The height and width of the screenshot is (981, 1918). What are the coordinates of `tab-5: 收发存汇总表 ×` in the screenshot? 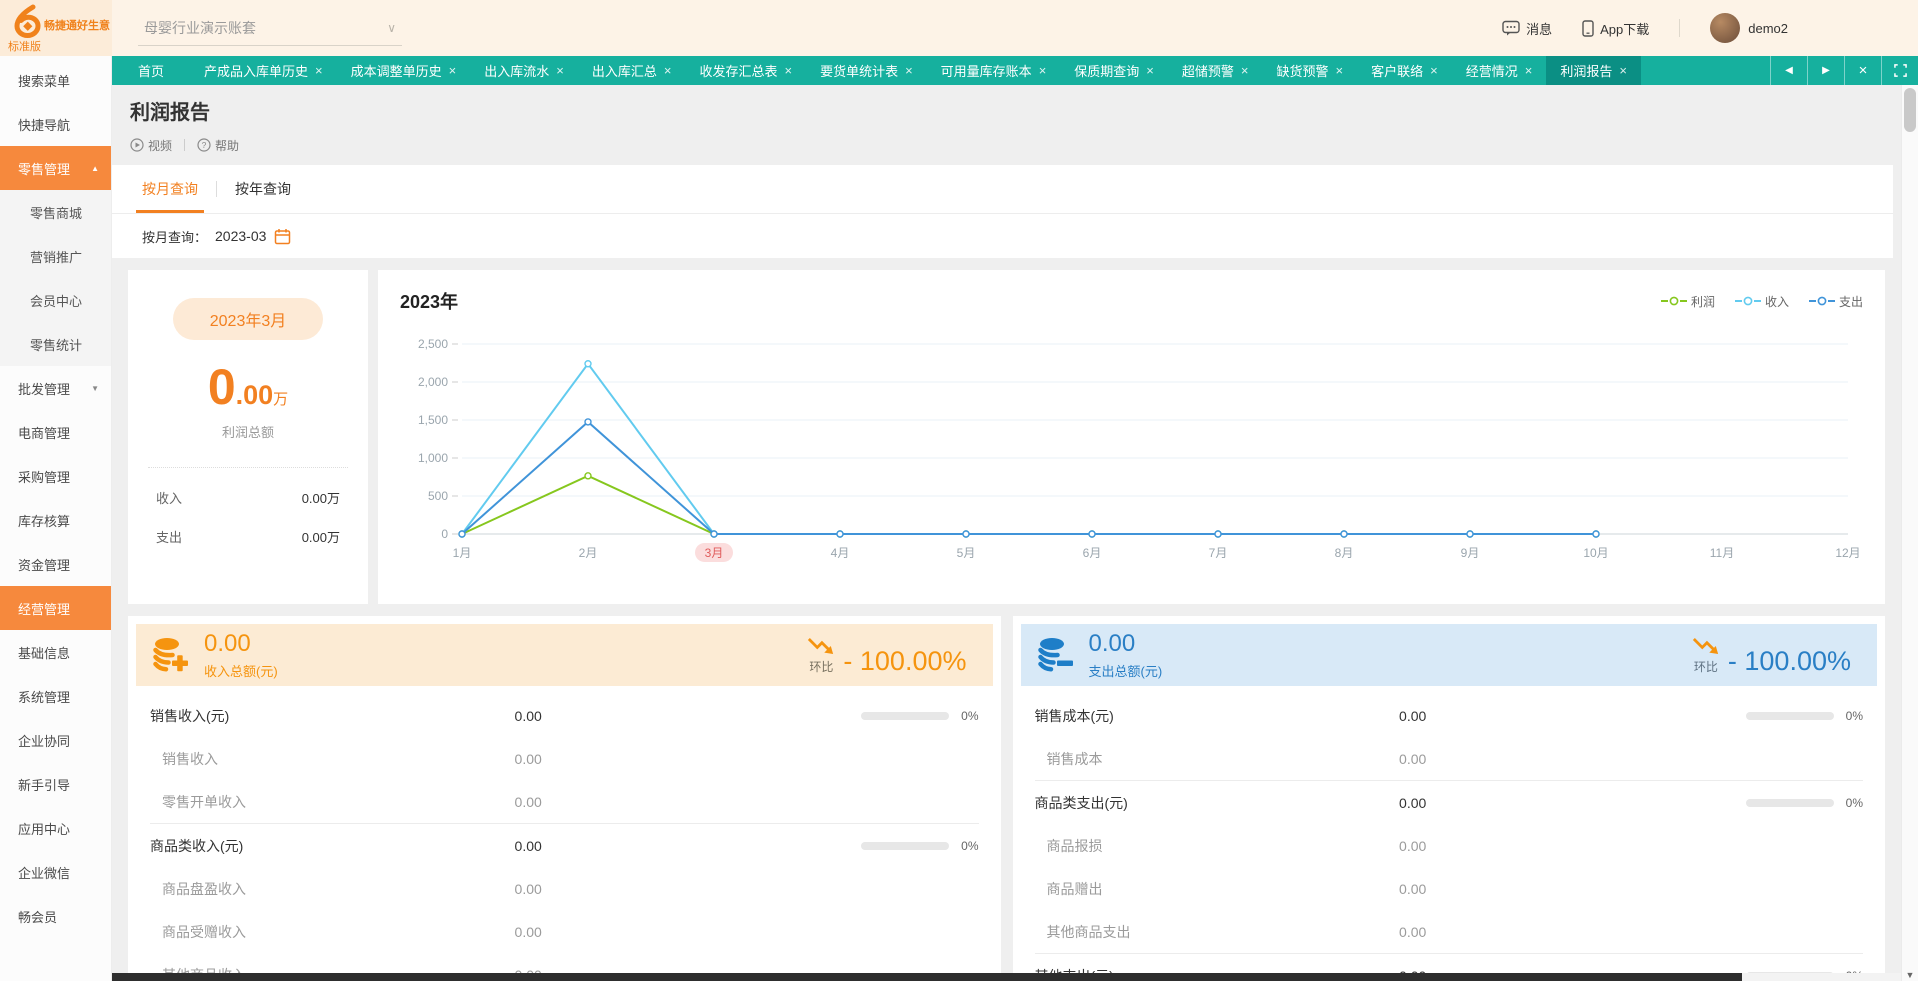 It's located at (745, 70).